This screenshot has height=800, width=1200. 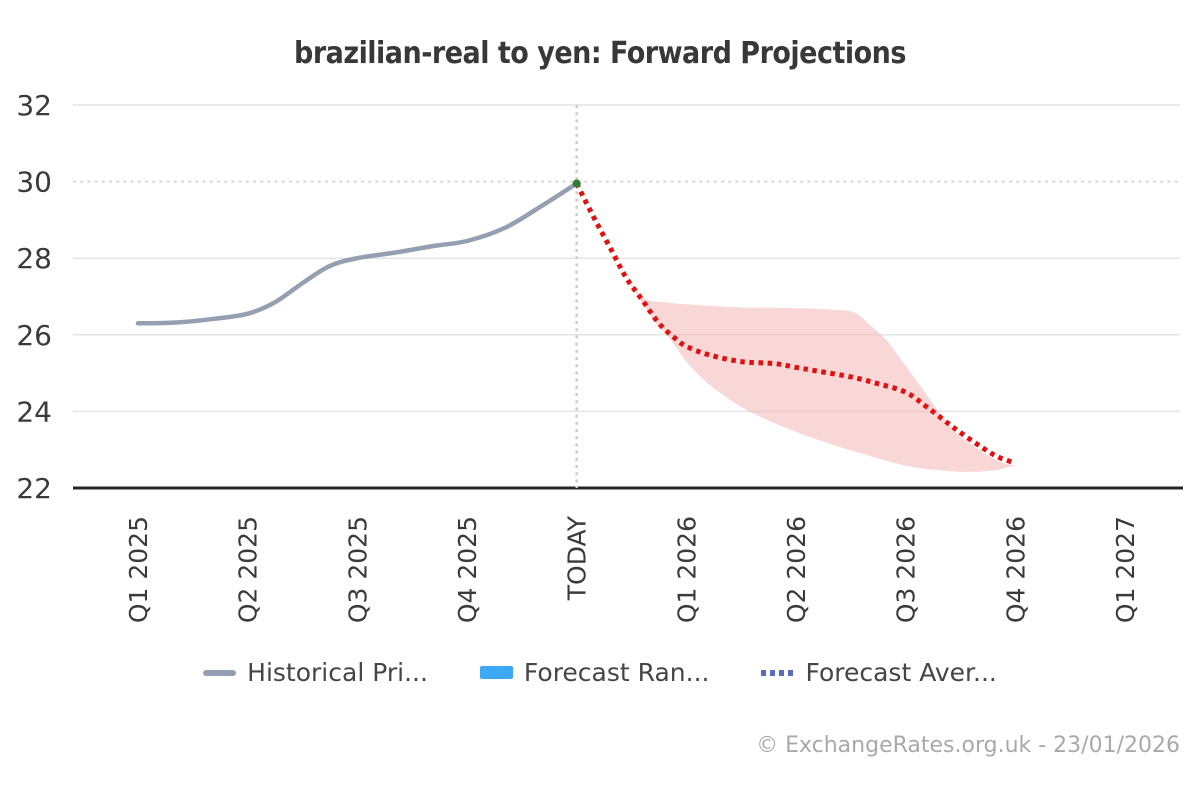 I want to click on forecast-range-band, so click(x=821, y=374).